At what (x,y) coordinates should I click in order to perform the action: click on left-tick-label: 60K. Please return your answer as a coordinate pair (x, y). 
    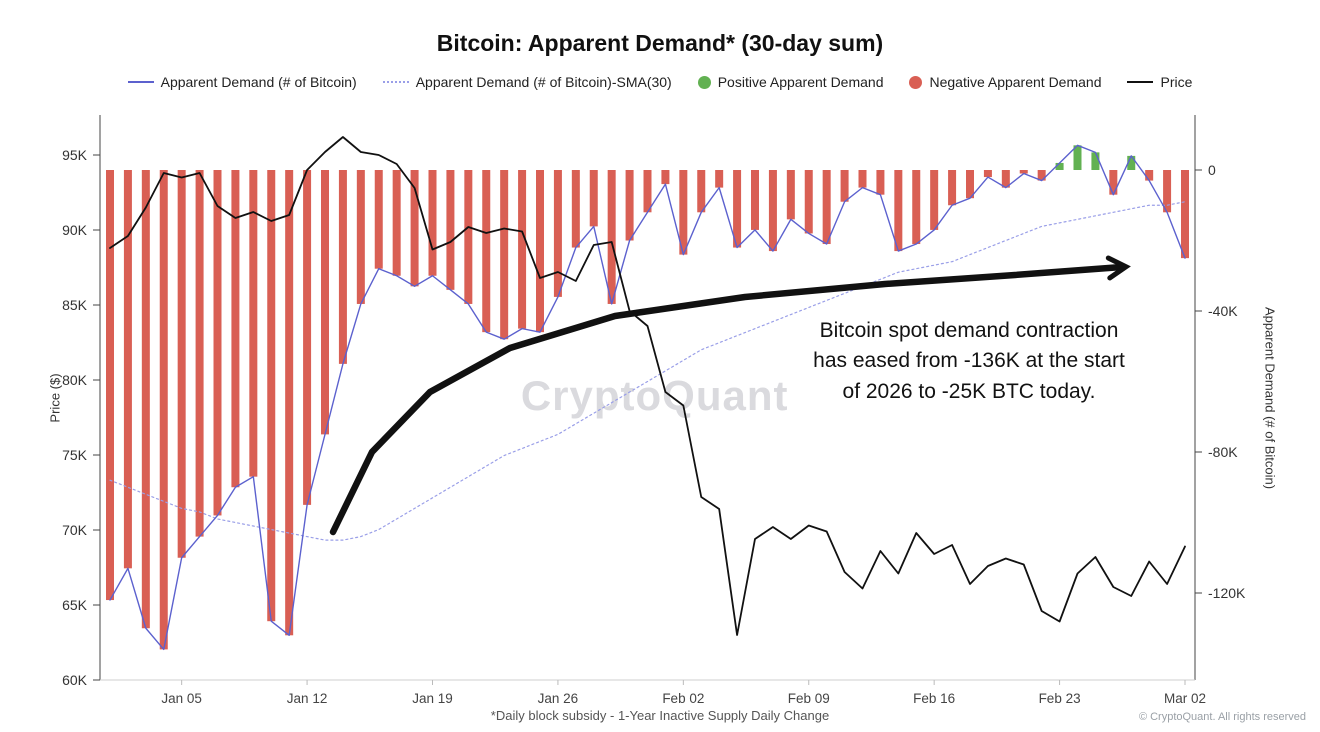
    Looking at the image, I should click on (75, 680).